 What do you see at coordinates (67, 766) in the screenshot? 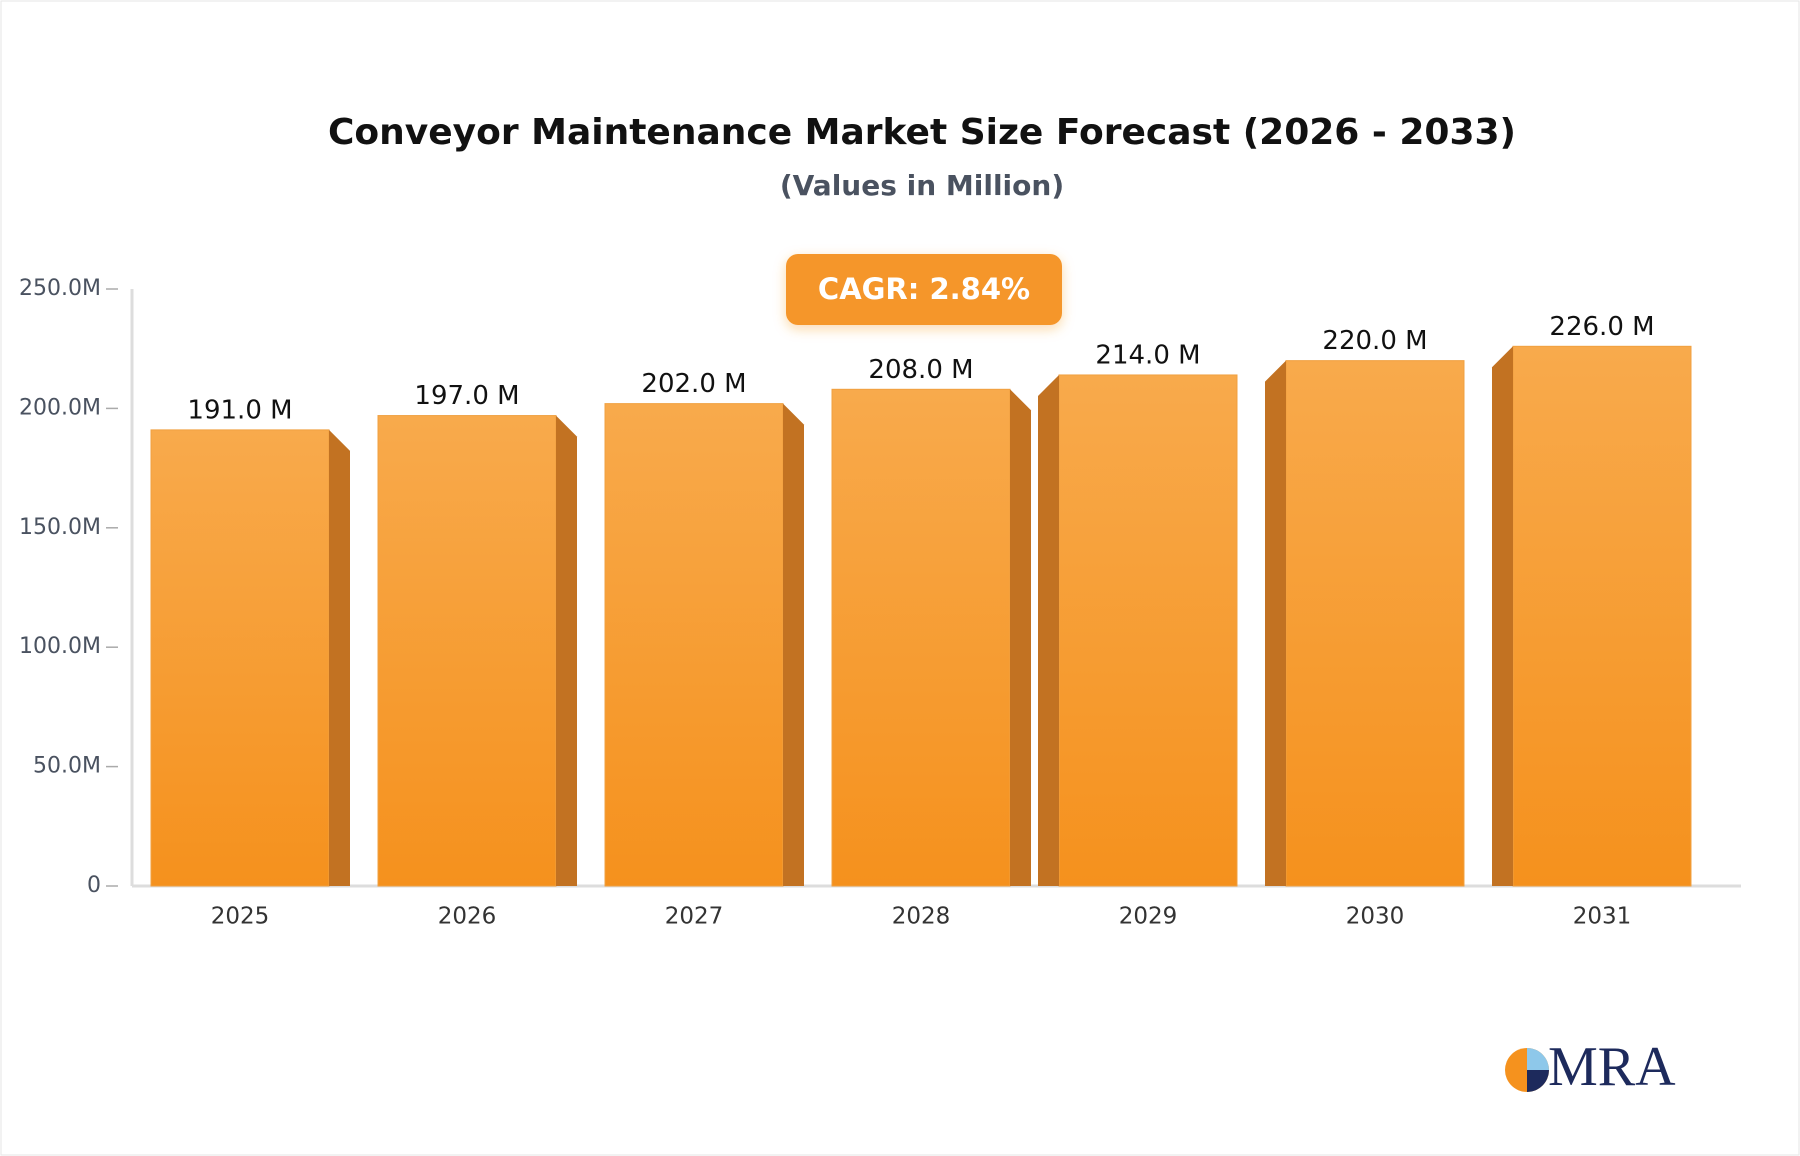
I see `y-tick-label: 50.0M` at bounding box center [67, 766].